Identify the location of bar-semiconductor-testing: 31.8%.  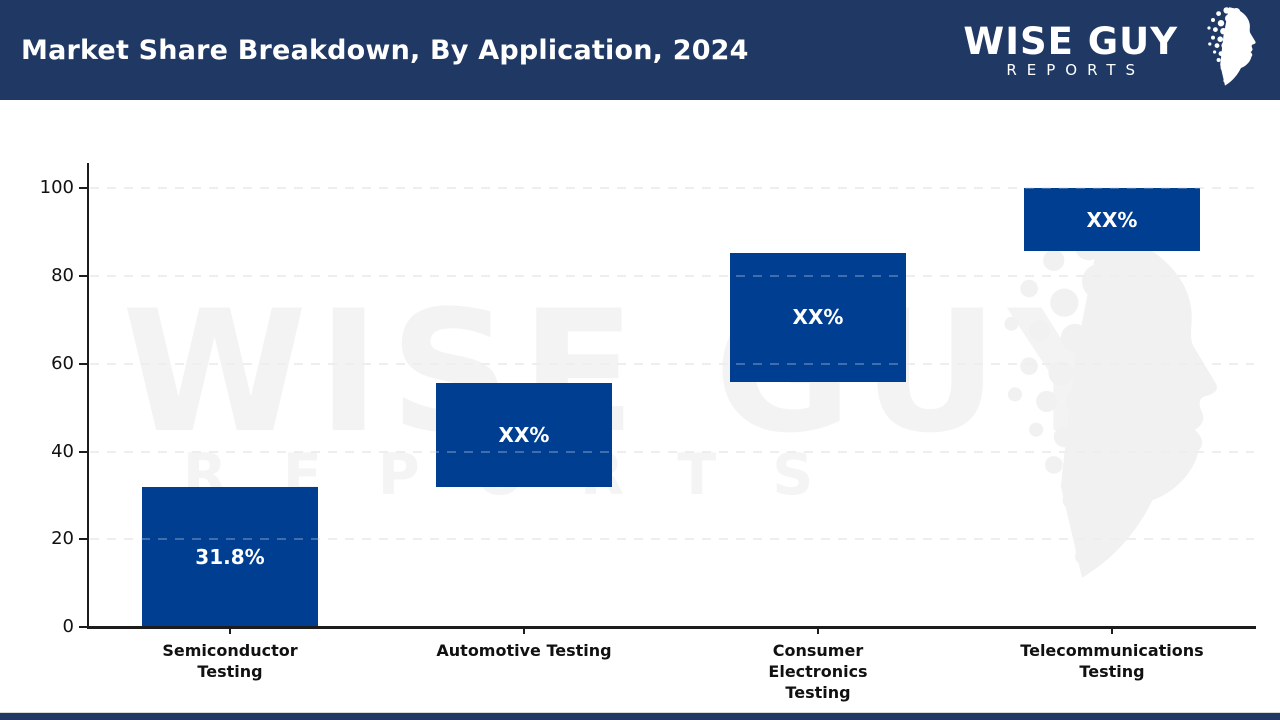
(230, 557).